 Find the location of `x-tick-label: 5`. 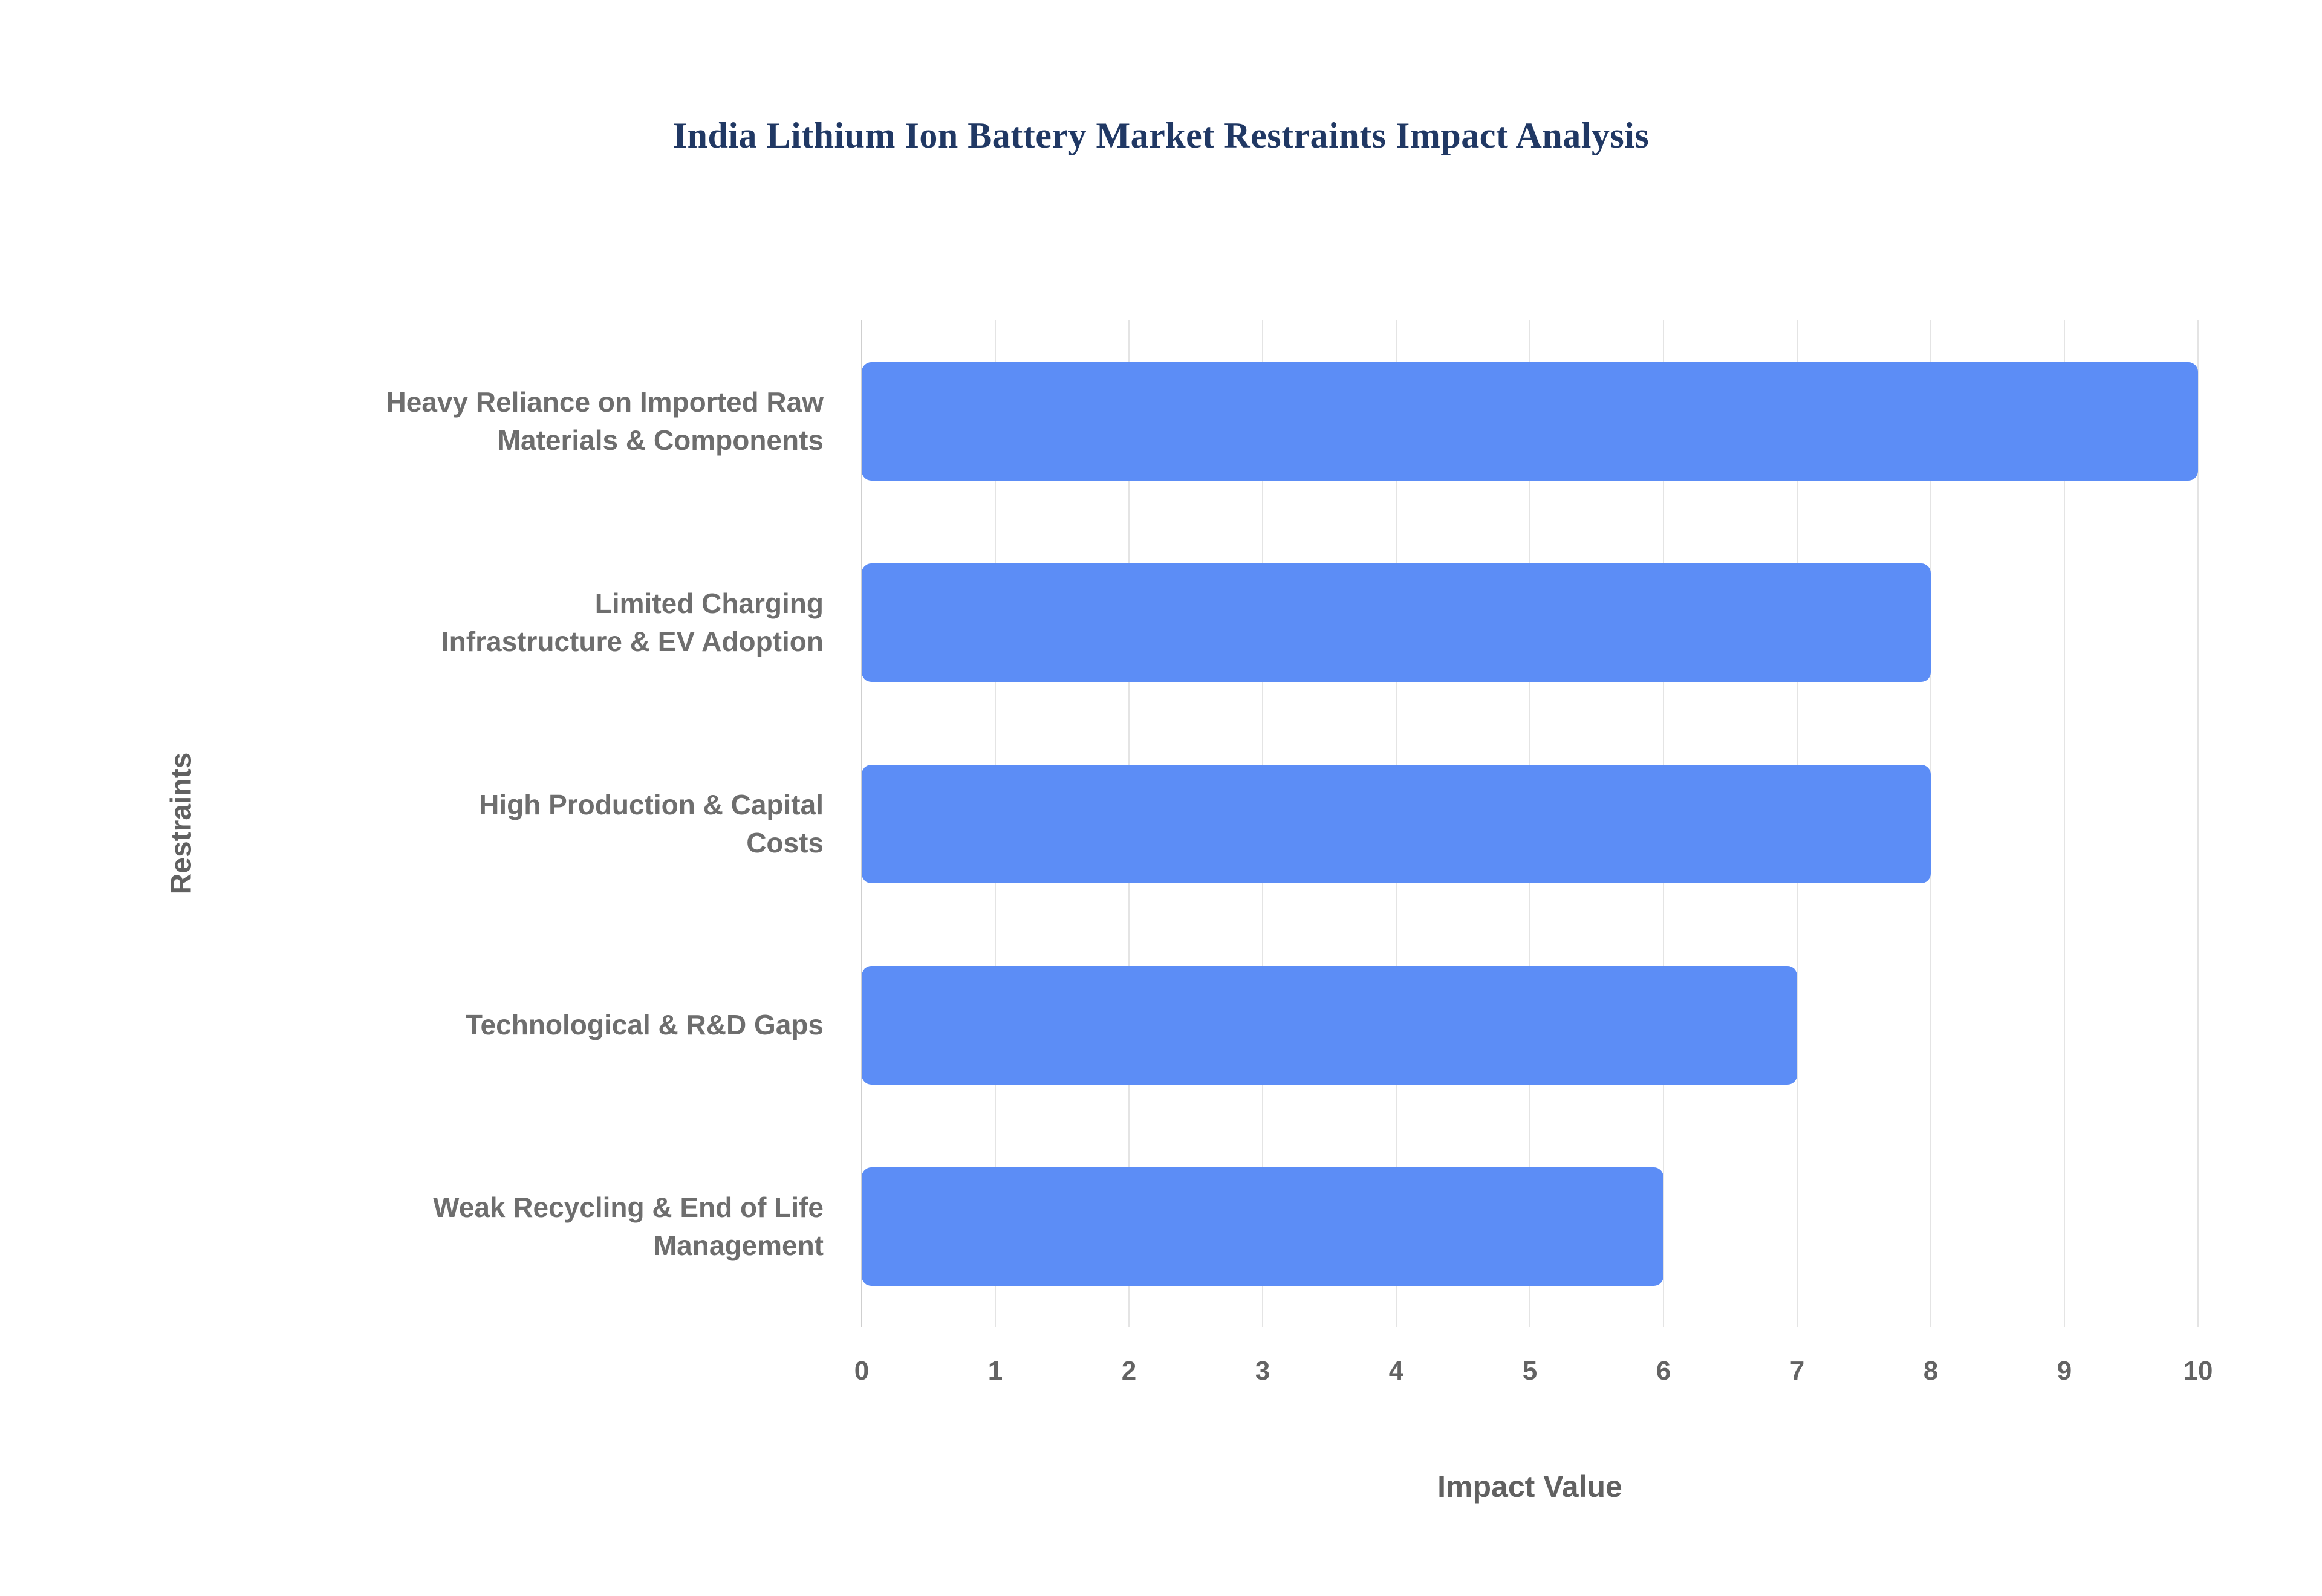

x-tick-label: 5 is located at coordinates (1530, 1371).